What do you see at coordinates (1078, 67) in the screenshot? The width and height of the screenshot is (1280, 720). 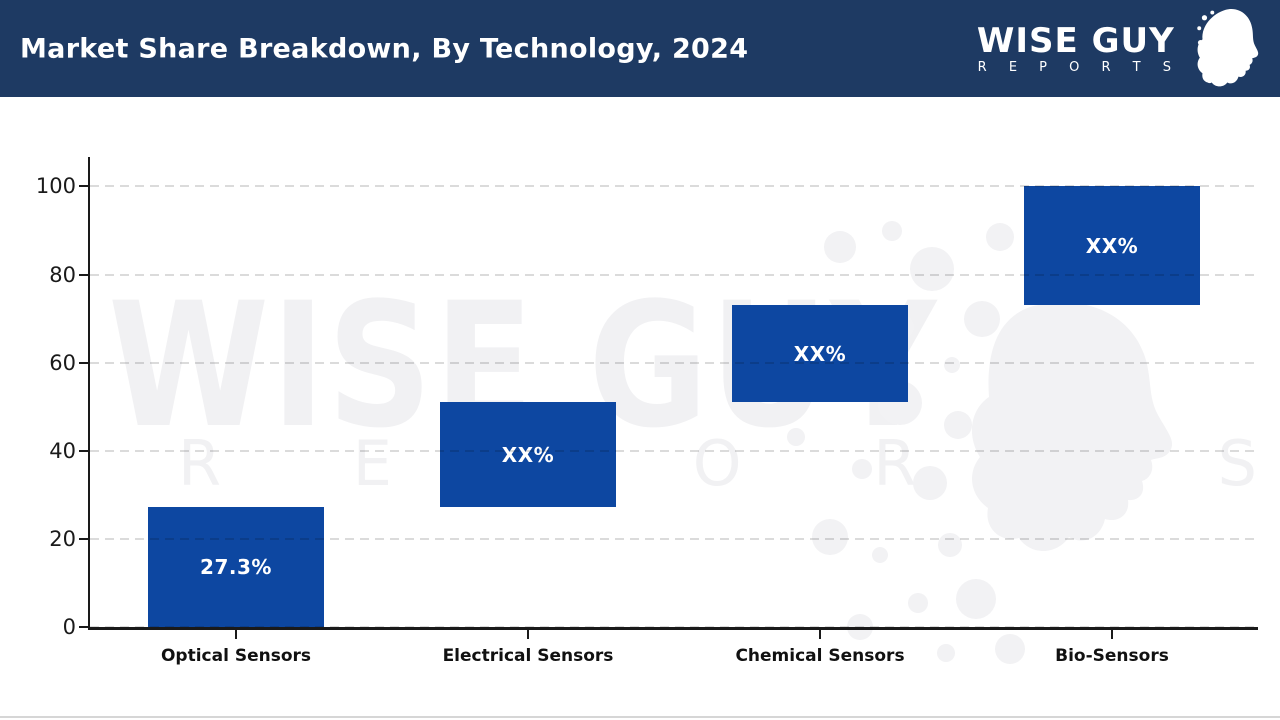 I see `logo-subtitle: R E P O R T S` at bounding box center [1078, 67].